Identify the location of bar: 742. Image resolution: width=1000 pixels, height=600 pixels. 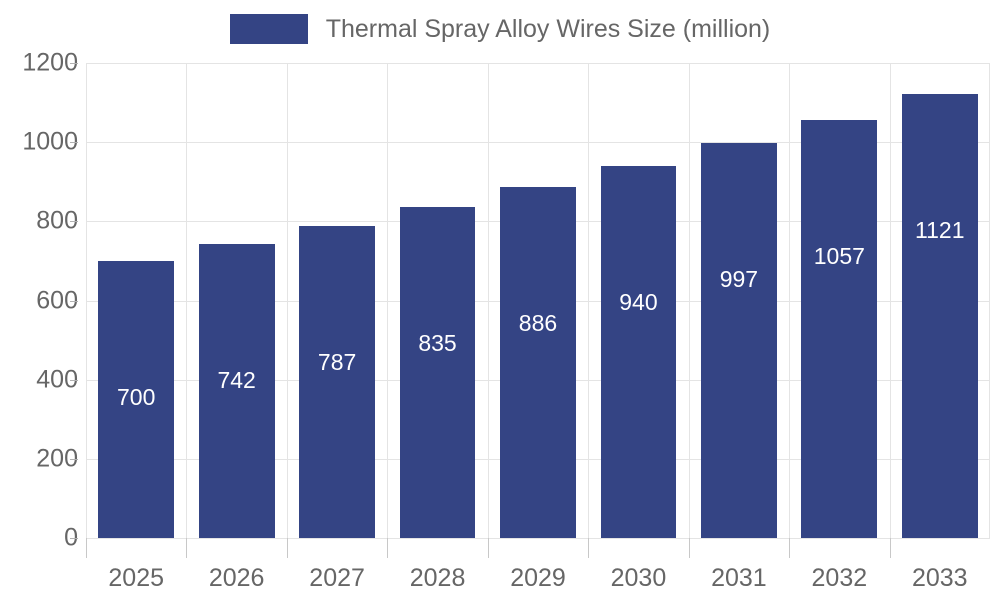
(236, 391).